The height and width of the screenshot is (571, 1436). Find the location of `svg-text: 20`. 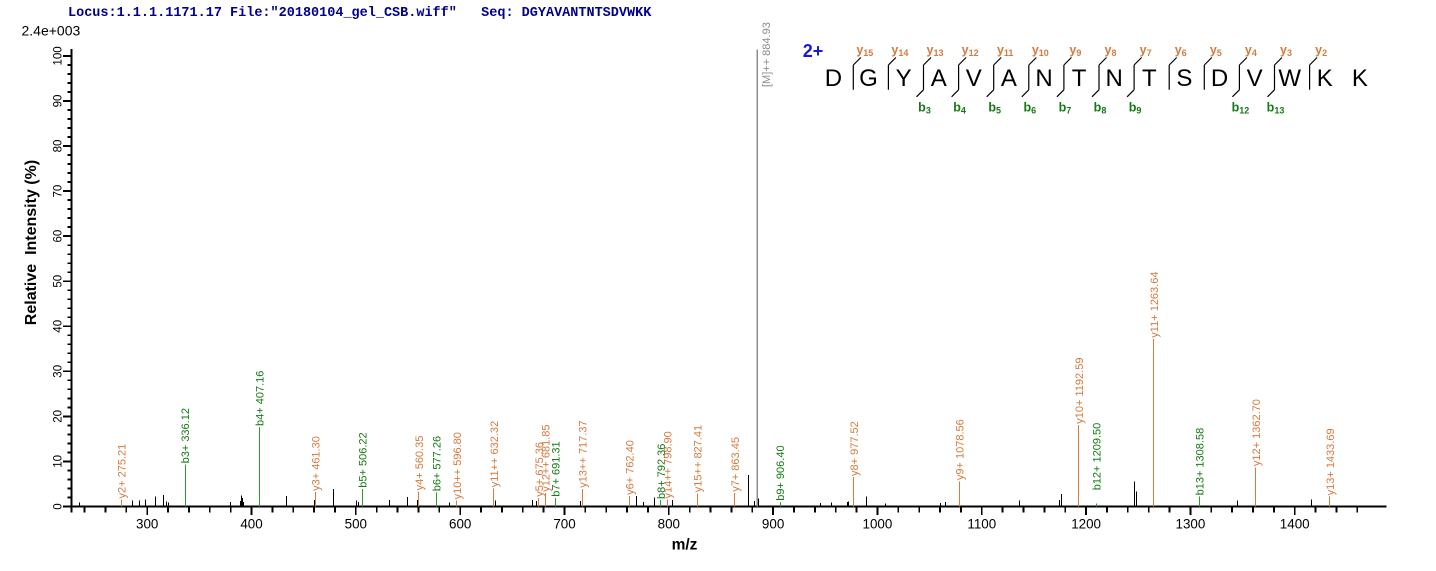

svg-text: 20 is located at coordinates (59, 416).